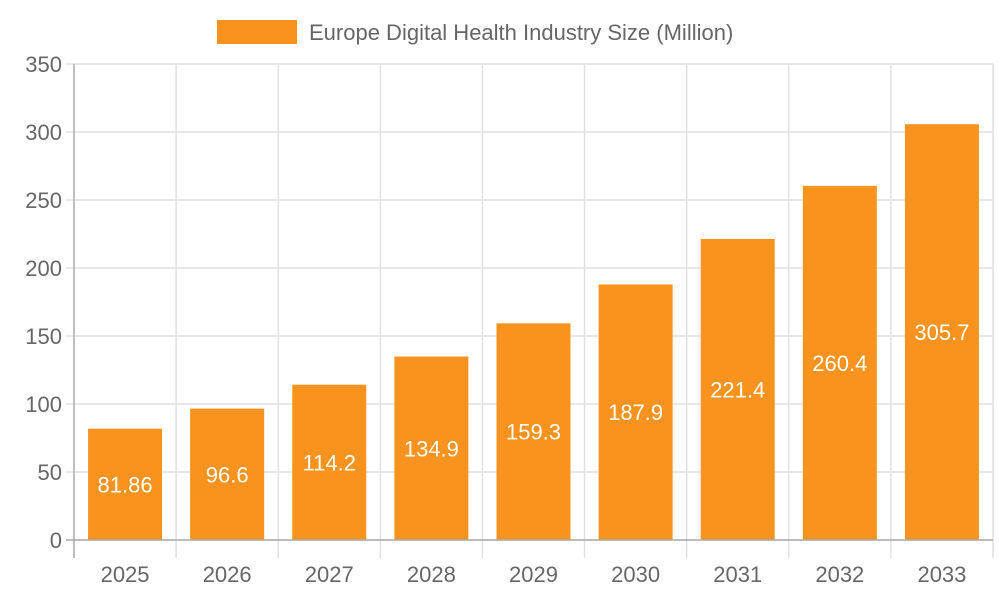 Image resolution: width=1000 pixels, height=605 pixels. I want to click on y-tick-label: 300, so click(43, 132).